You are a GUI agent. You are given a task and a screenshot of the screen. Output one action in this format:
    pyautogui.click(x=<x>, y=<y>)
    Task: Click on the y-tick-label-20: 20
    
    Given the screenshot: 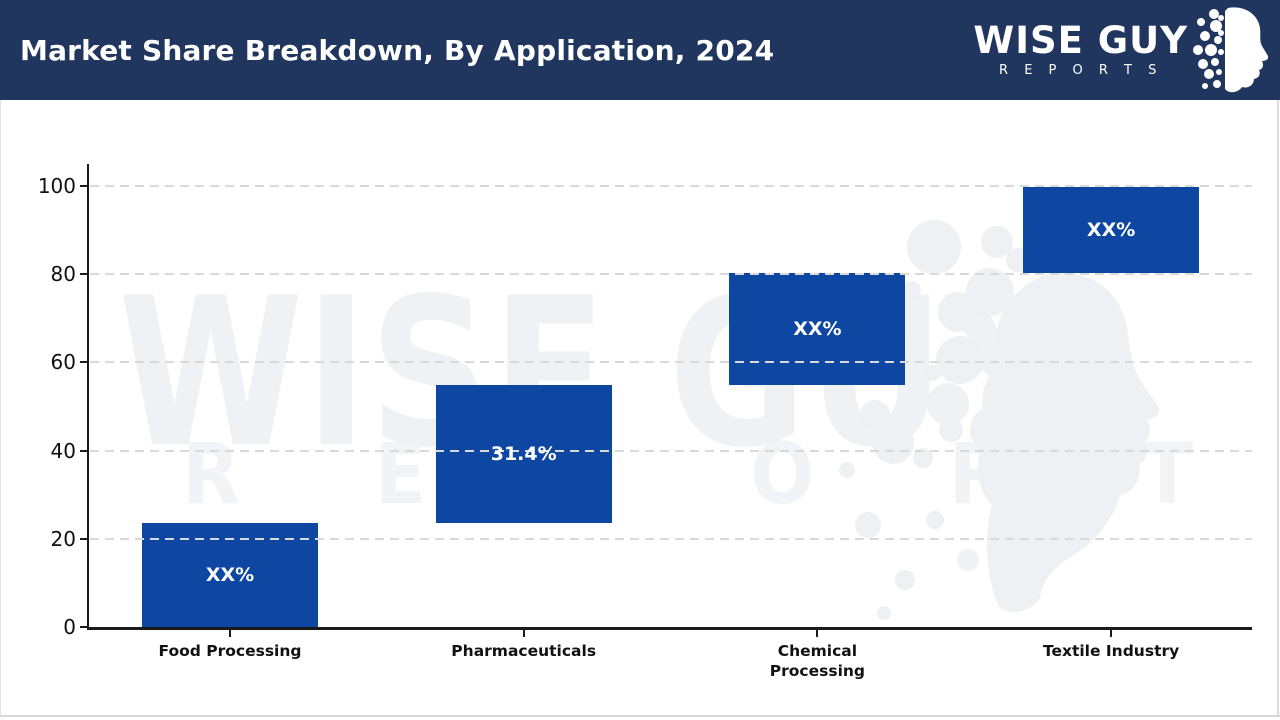 What is the action you would take?
    pyautogui.click(x=63, y=538)
    